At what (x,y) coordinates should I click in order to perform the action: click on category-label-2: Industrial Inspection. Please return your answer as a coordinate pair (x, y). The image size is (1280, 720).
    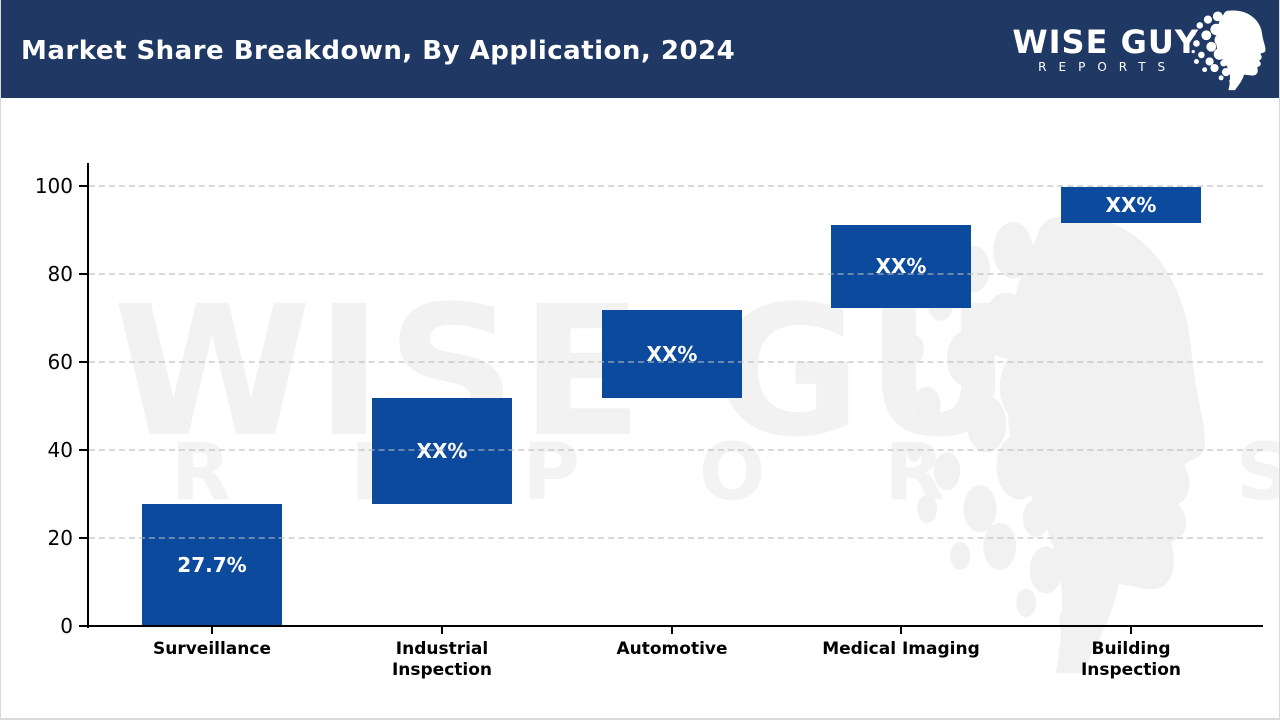
    Looking at the image, I should click on (442, 659).